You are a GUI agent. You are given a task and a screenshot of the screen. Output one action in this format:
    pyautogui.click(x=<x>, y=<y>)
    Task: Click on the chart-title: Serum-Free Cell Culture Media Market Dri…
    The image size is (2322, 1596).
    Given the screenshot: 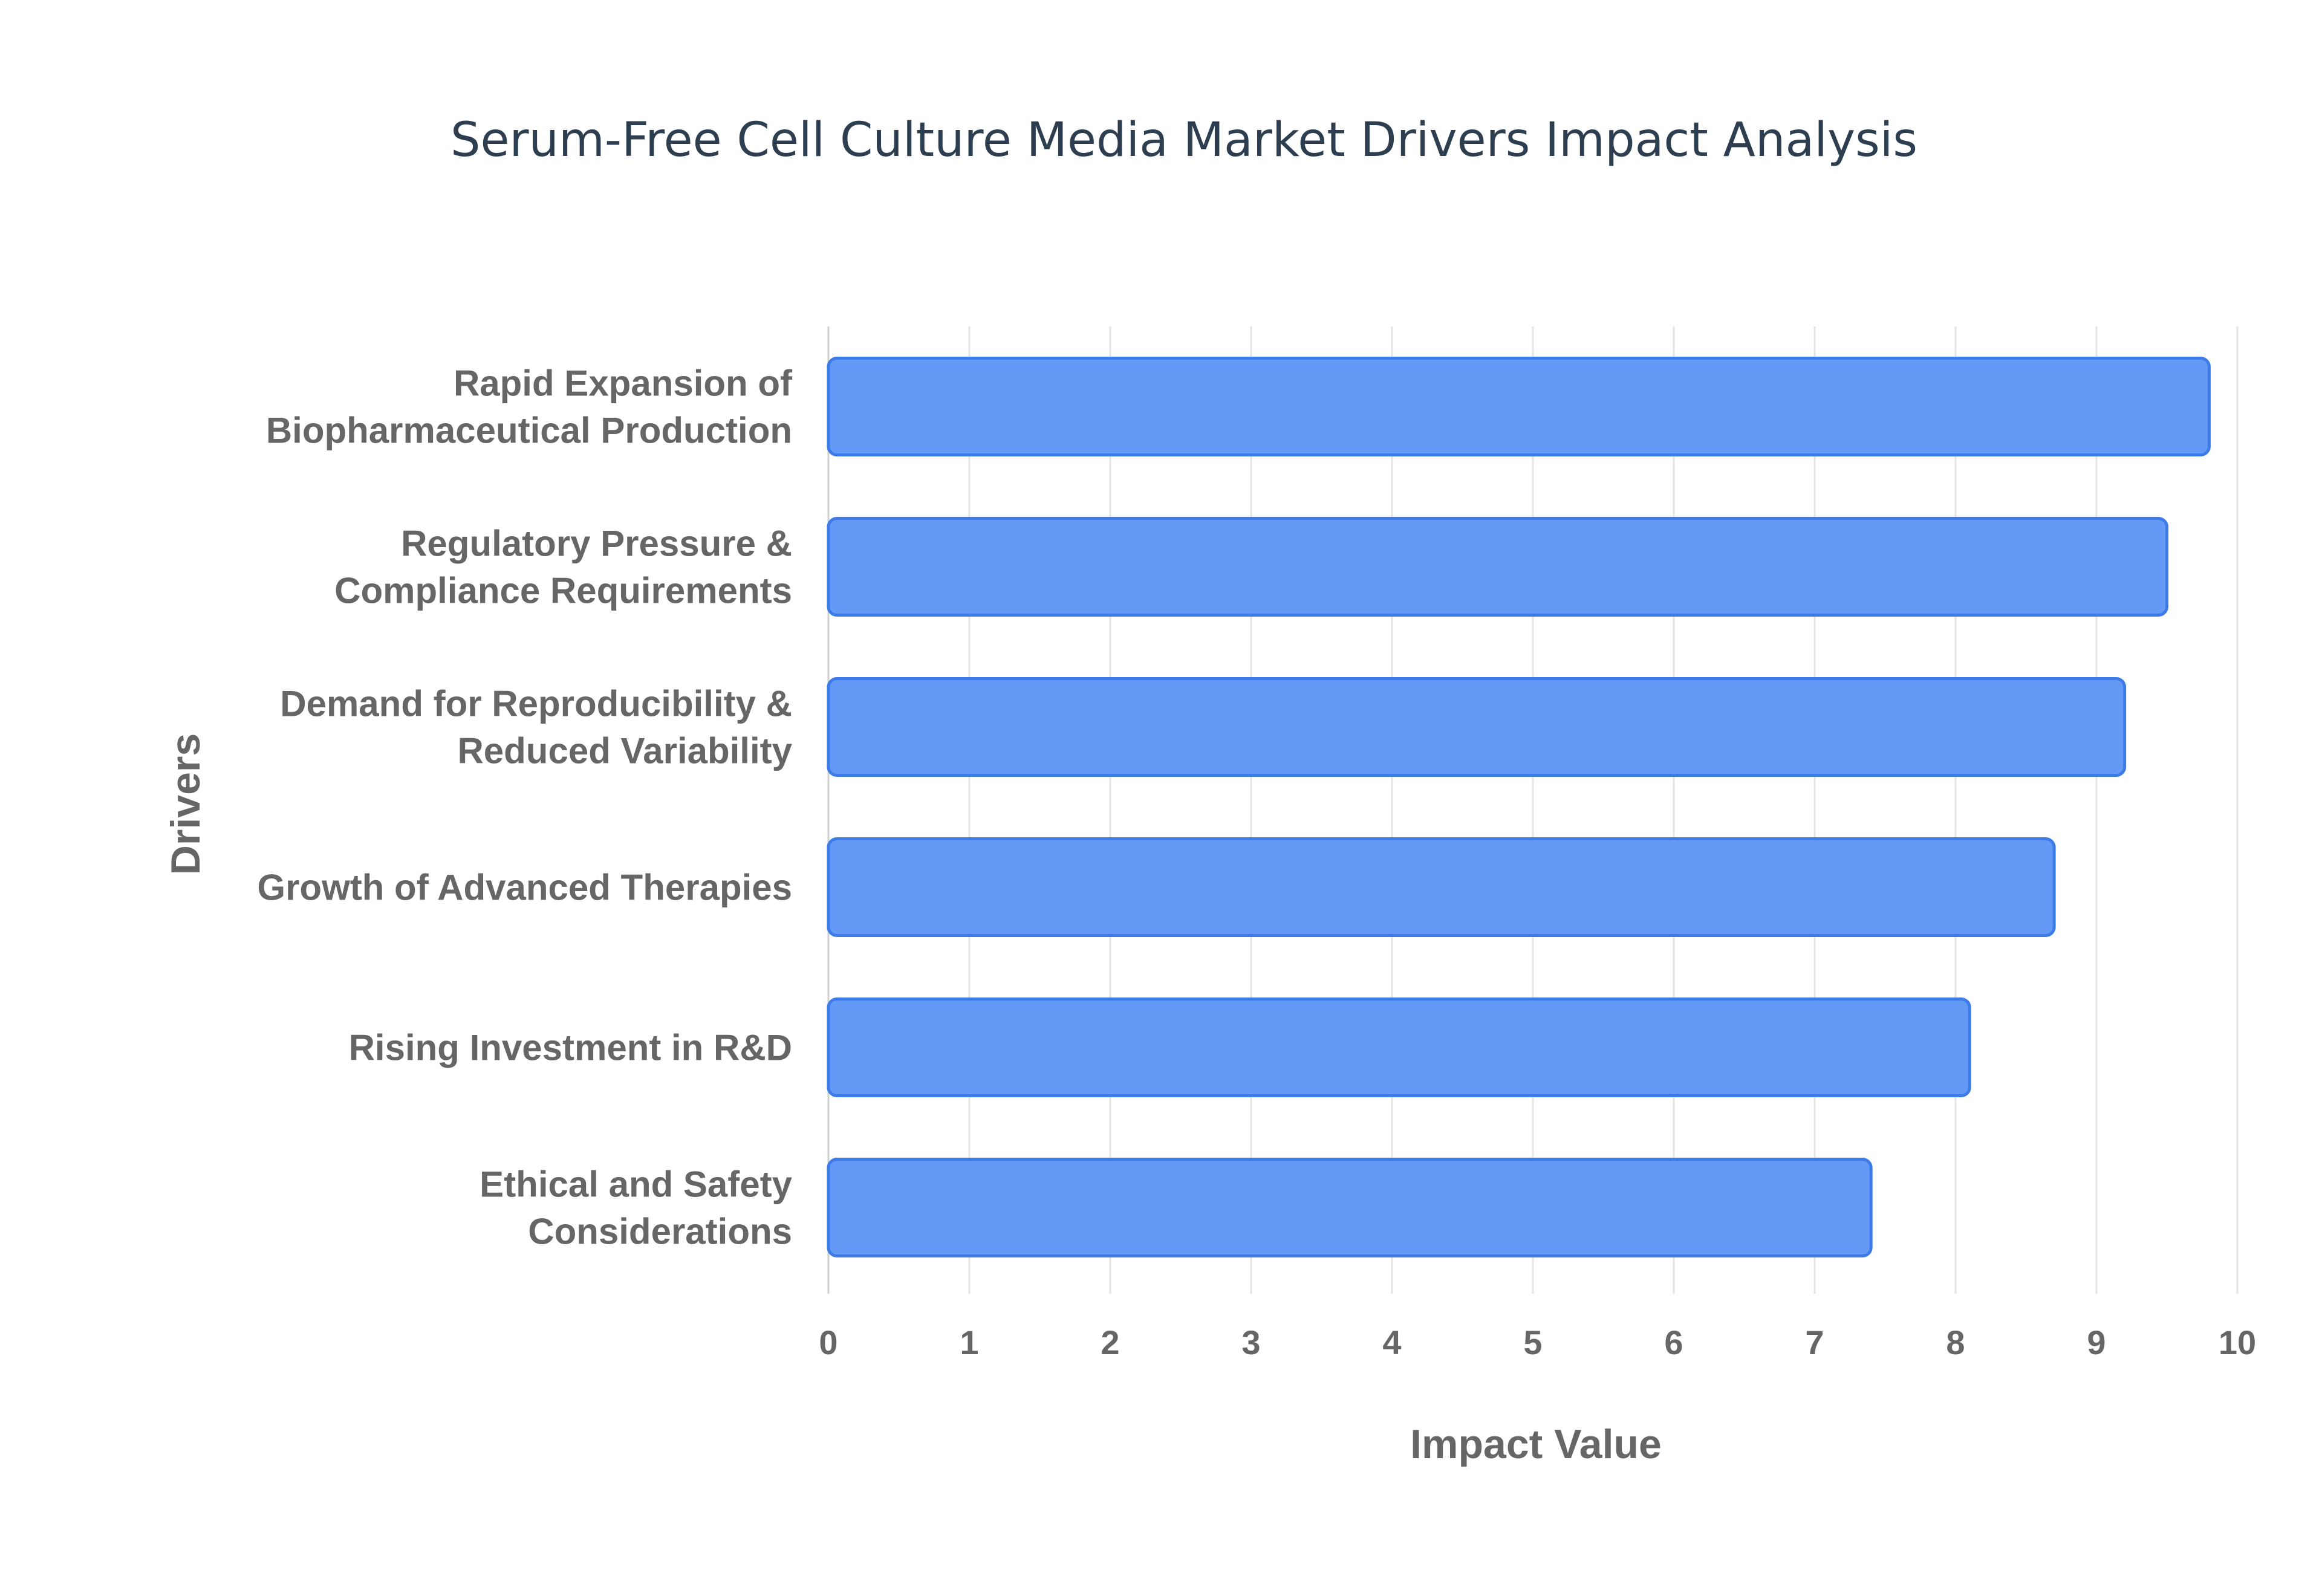 What is the action you would take?
    pyautogui.click(x=1183, y=140)
    